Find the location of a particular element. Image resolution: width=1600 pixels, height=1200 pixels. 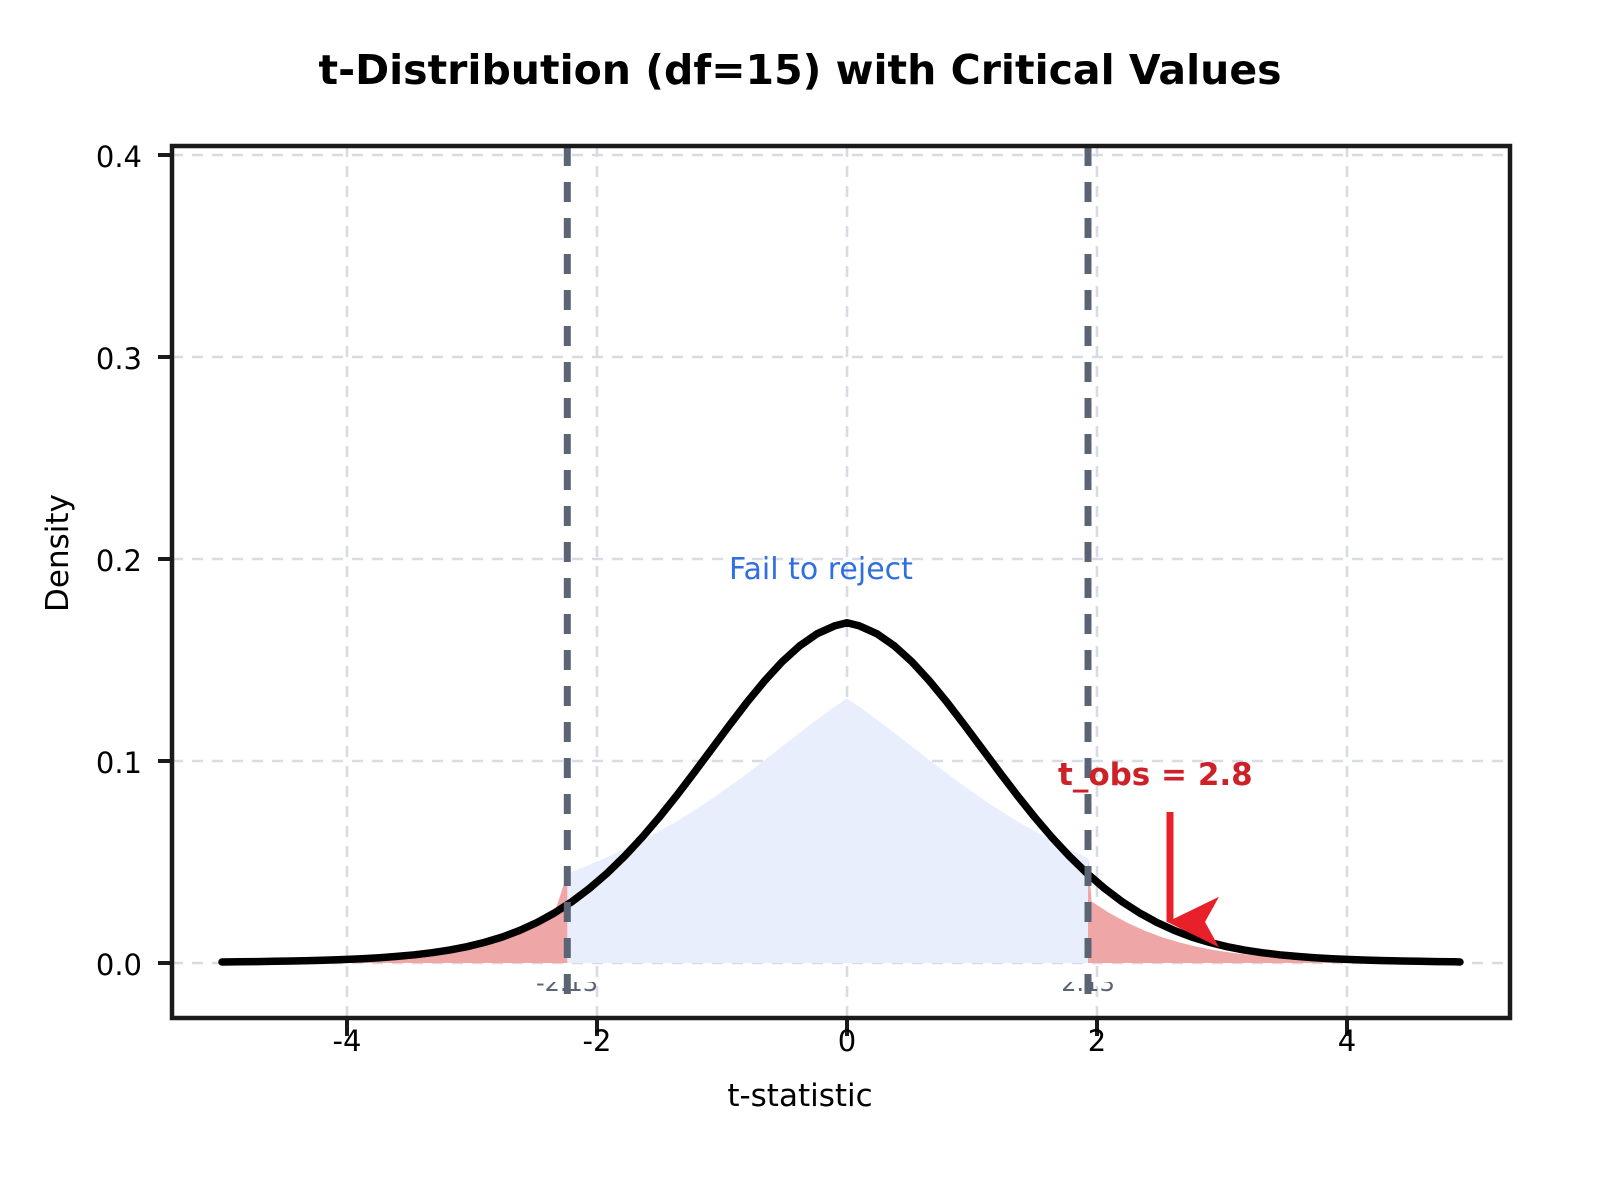

x-axis-label: t-statistic is located at coordinates (800, 1096).